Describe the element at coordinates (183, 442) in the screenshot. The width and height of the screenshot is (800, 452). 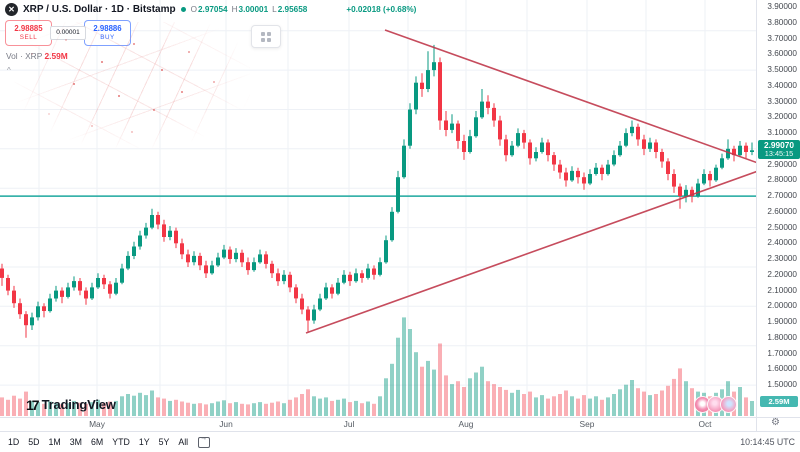
I see `range-button-all: All` at that location.